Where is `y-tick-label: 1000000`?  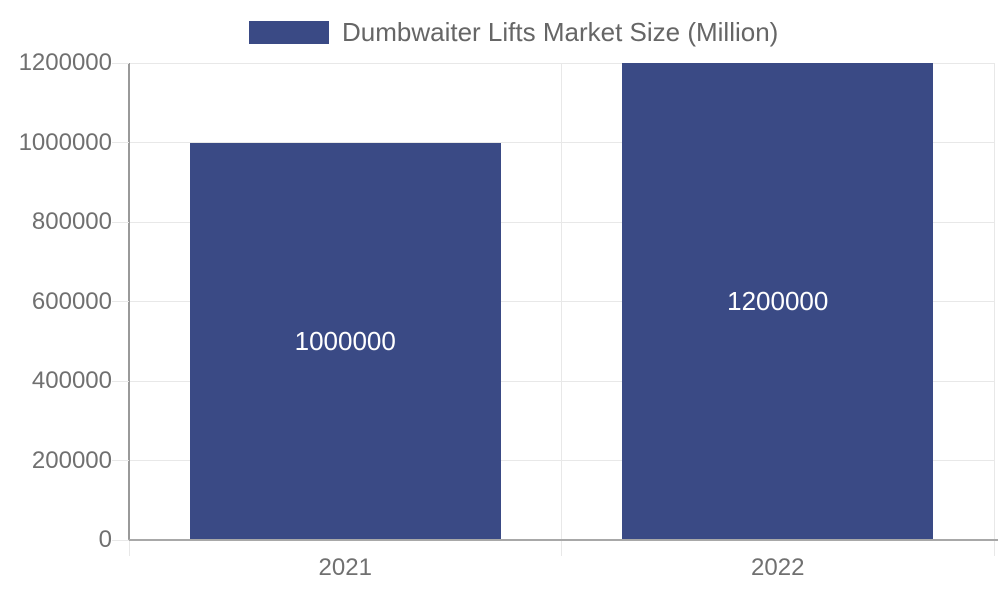
y-tick-label: 1000000 is located at coordinates (65, 142).